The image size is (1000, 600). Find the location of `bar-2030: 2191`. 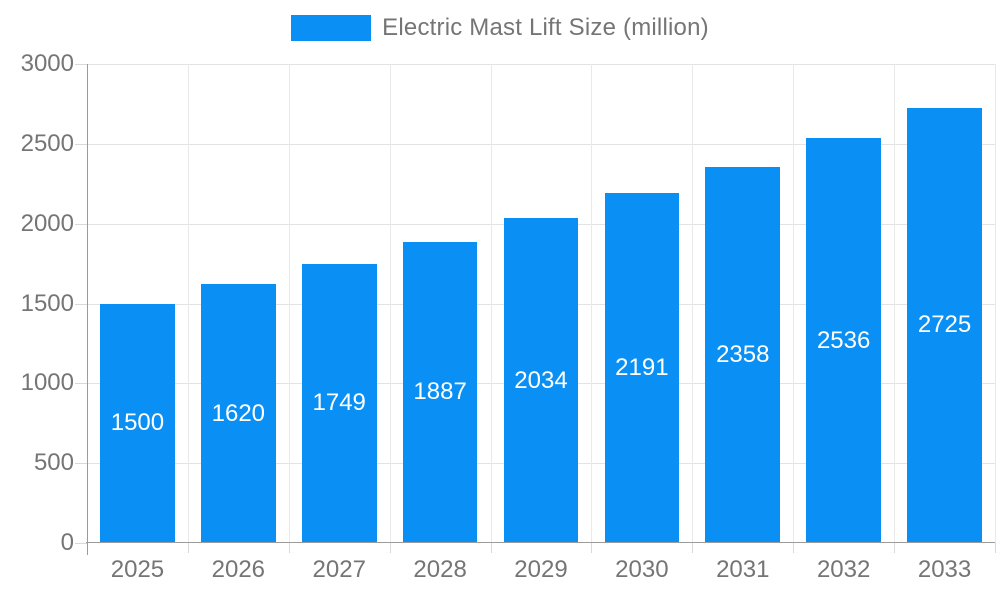

bar-2030: 2191 is located at coordinates (642, 368).